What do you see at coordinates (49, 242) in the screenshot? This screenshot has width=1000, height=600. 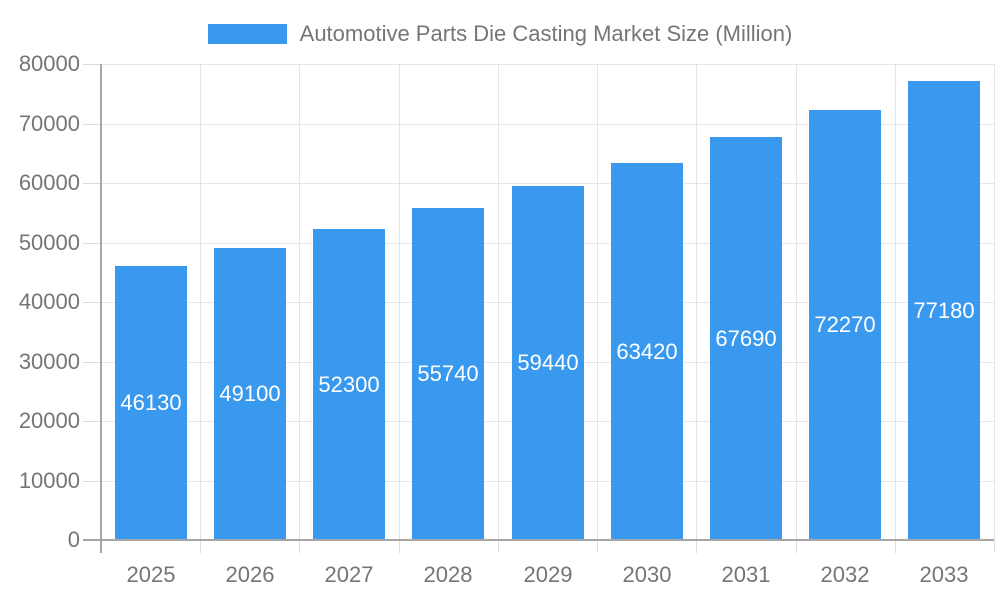 I see `y-axis-label: 50000` at bounding box center [49, 242].